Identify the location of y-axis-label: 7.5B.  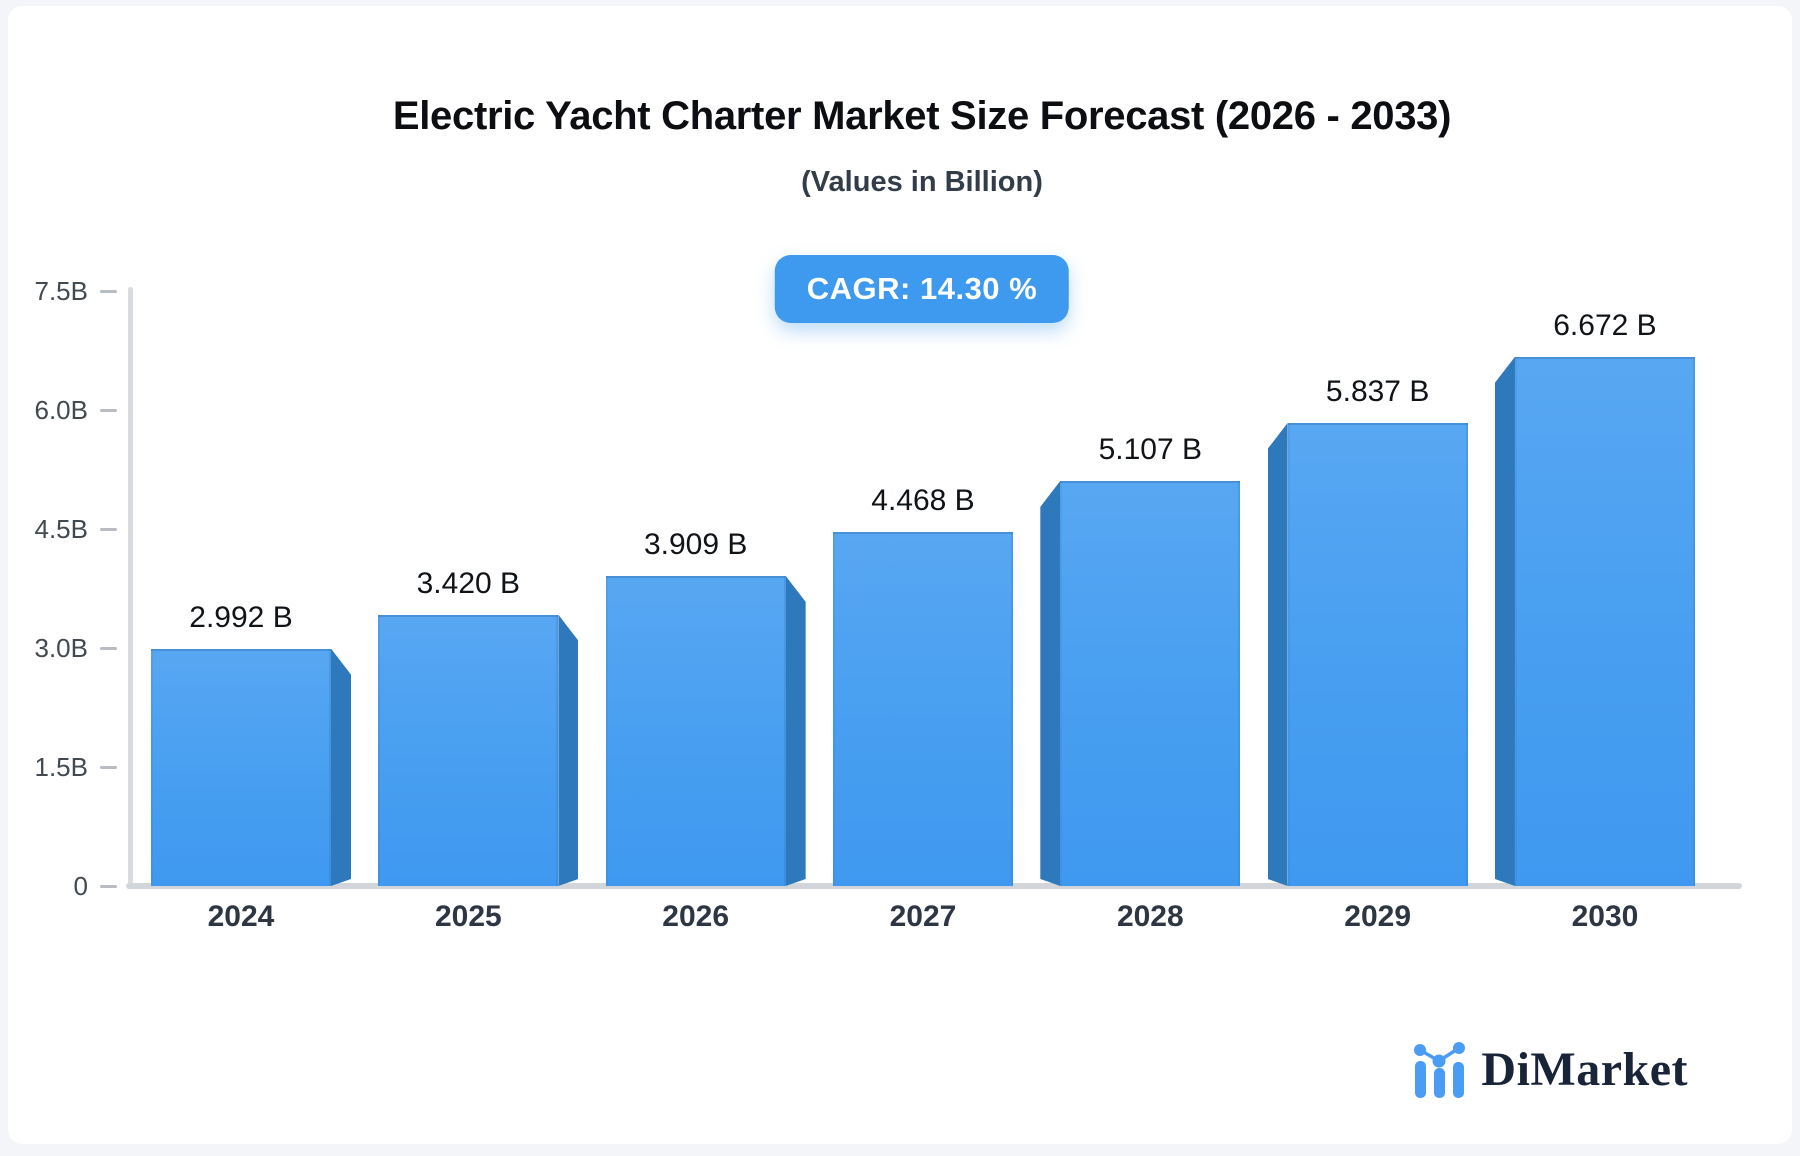
(61, 291).